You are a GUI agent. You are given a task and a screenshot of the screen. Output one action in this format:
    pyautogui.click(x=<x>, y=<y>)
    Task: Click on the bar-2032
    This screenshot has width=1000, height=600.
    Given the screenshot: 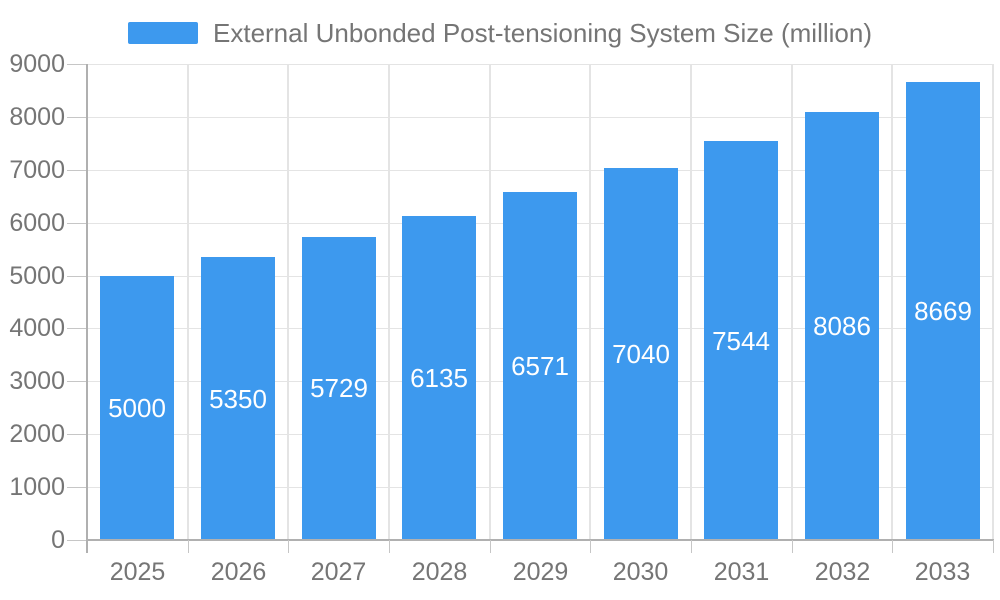 What is the action you would take?
    pyautogui.click(x=842, y=326)
    